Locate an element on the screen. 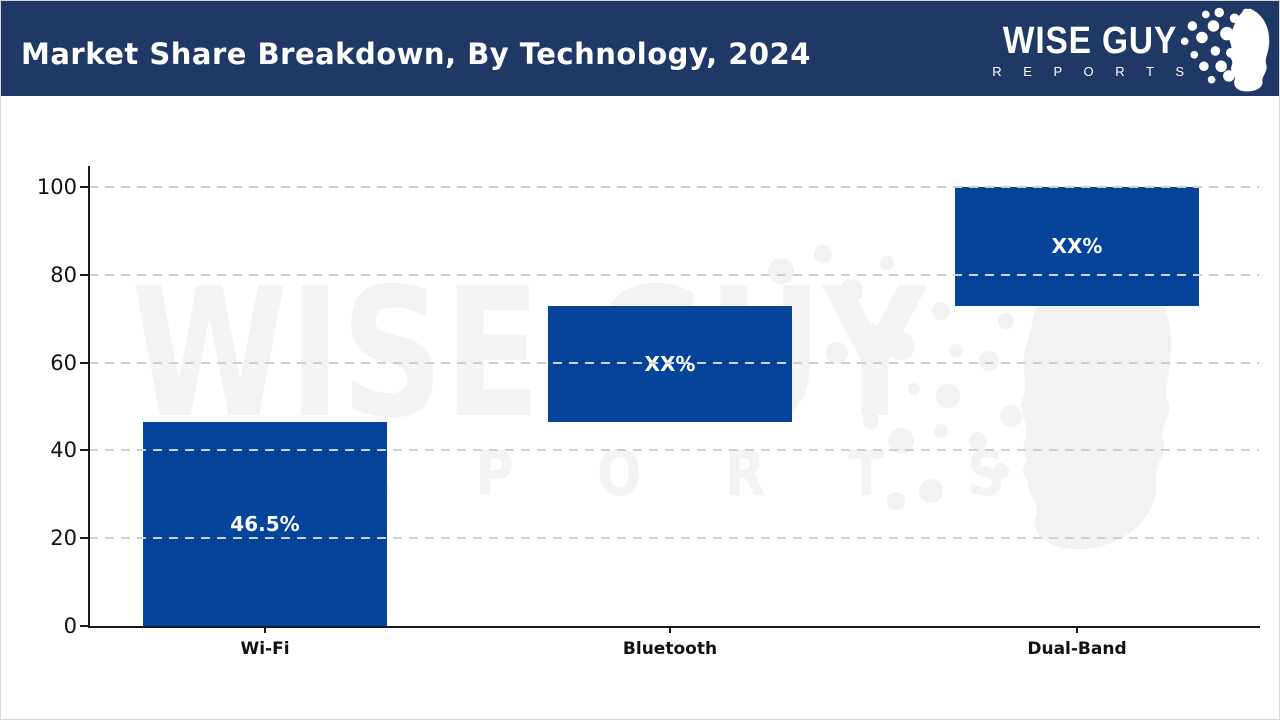 This screenshot has height=720, width=1280. brand-name: WISE GUY is located at coordinates (1089, 40).